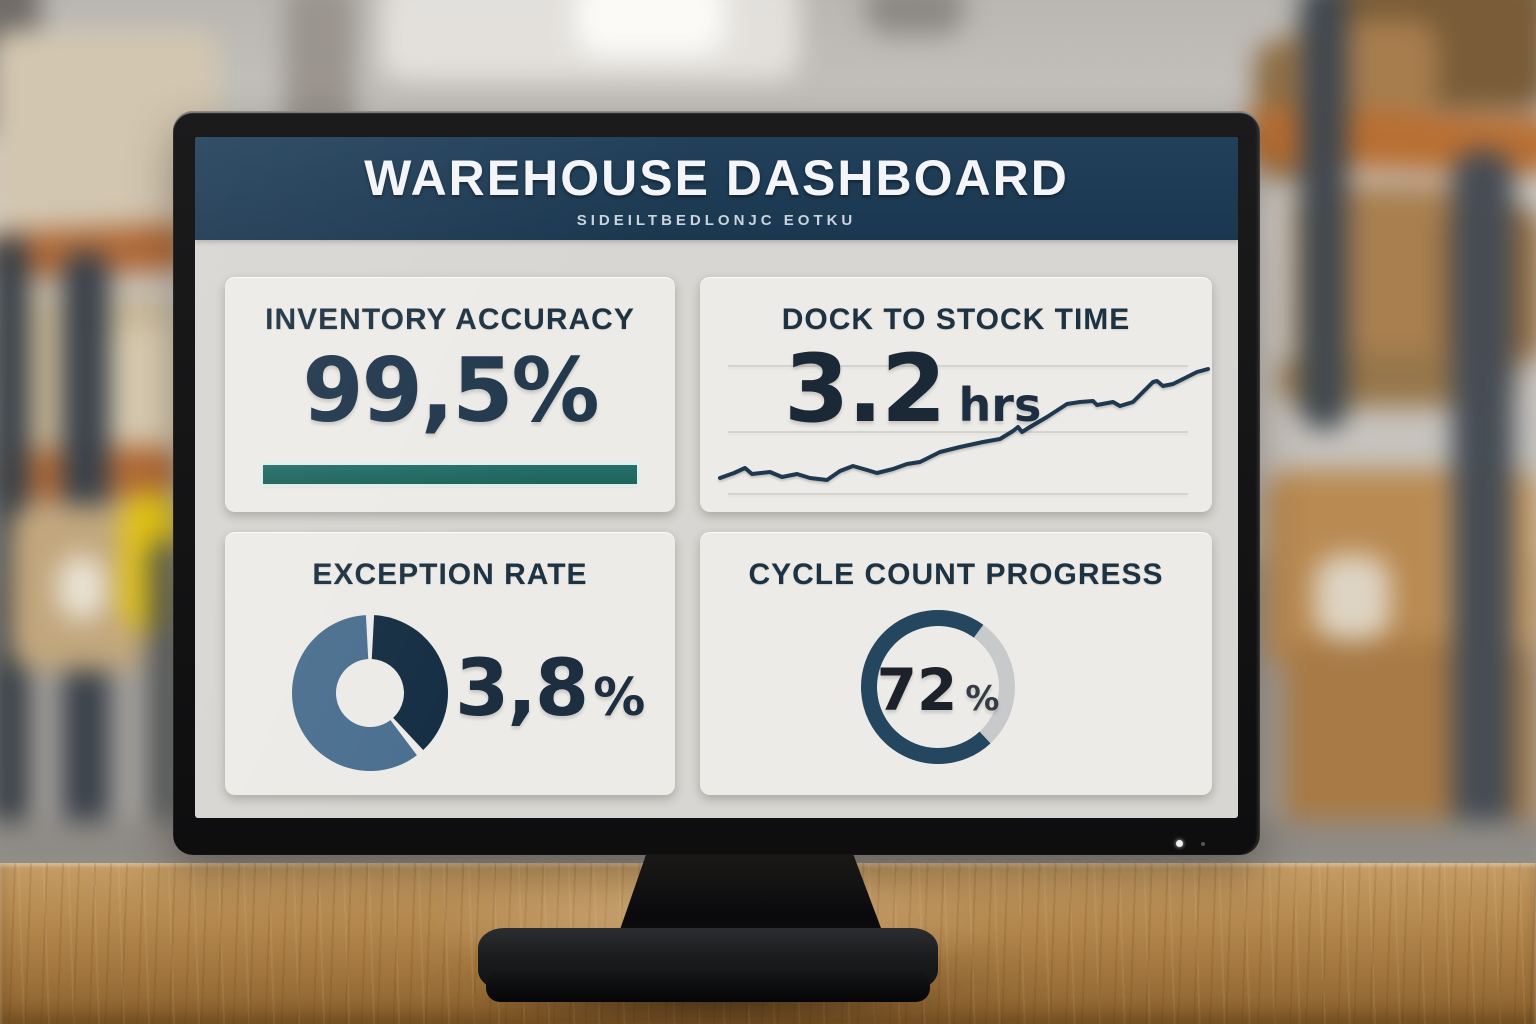  Describe the element at coordinates (915, 17) in the screenshot. I see `bg-ceiling-fixture` at that location.